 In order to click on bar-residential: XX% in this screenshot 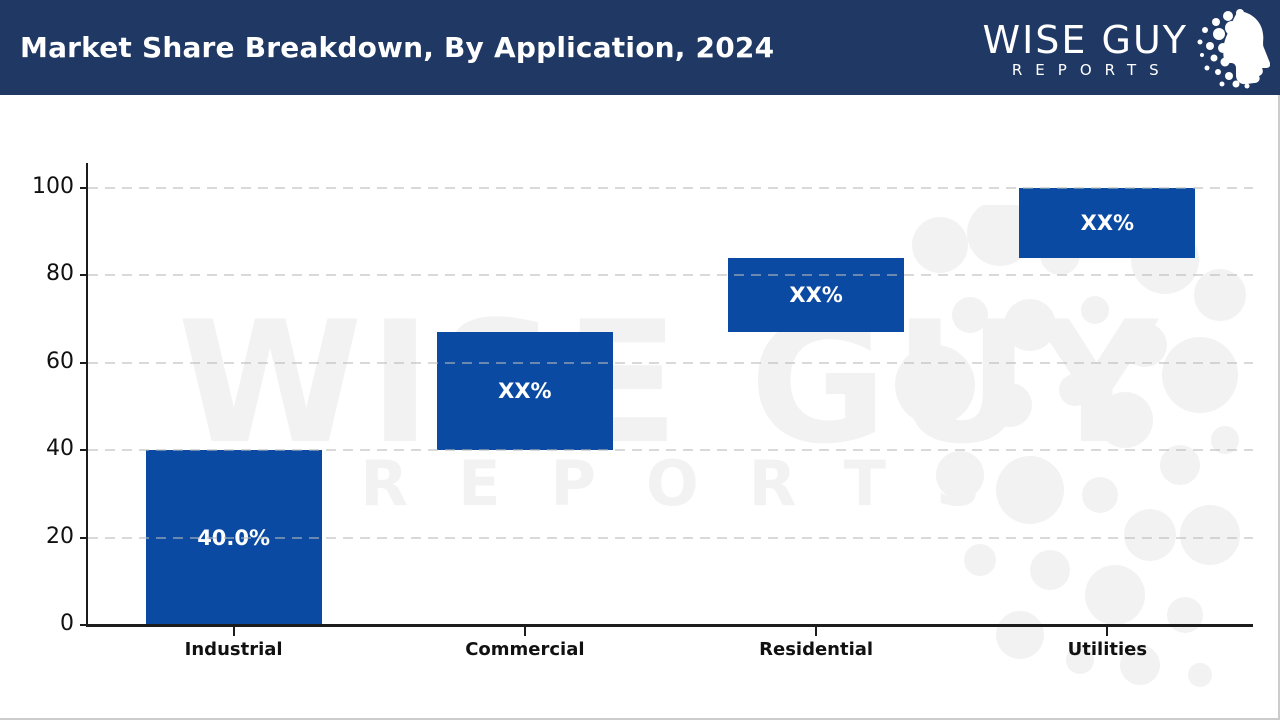, I will do `click(816, 294)`.